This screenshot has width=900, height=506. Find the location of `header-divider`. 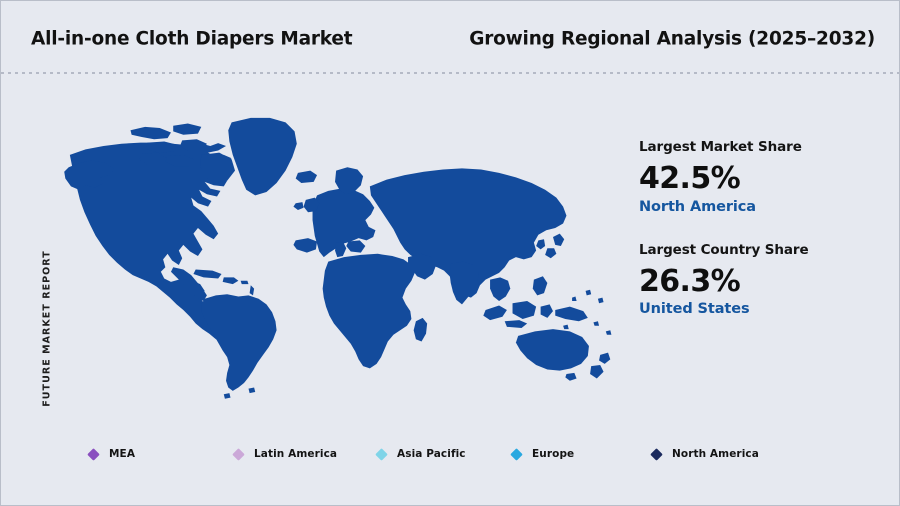

header-divider is located at coordinates (450, 73).